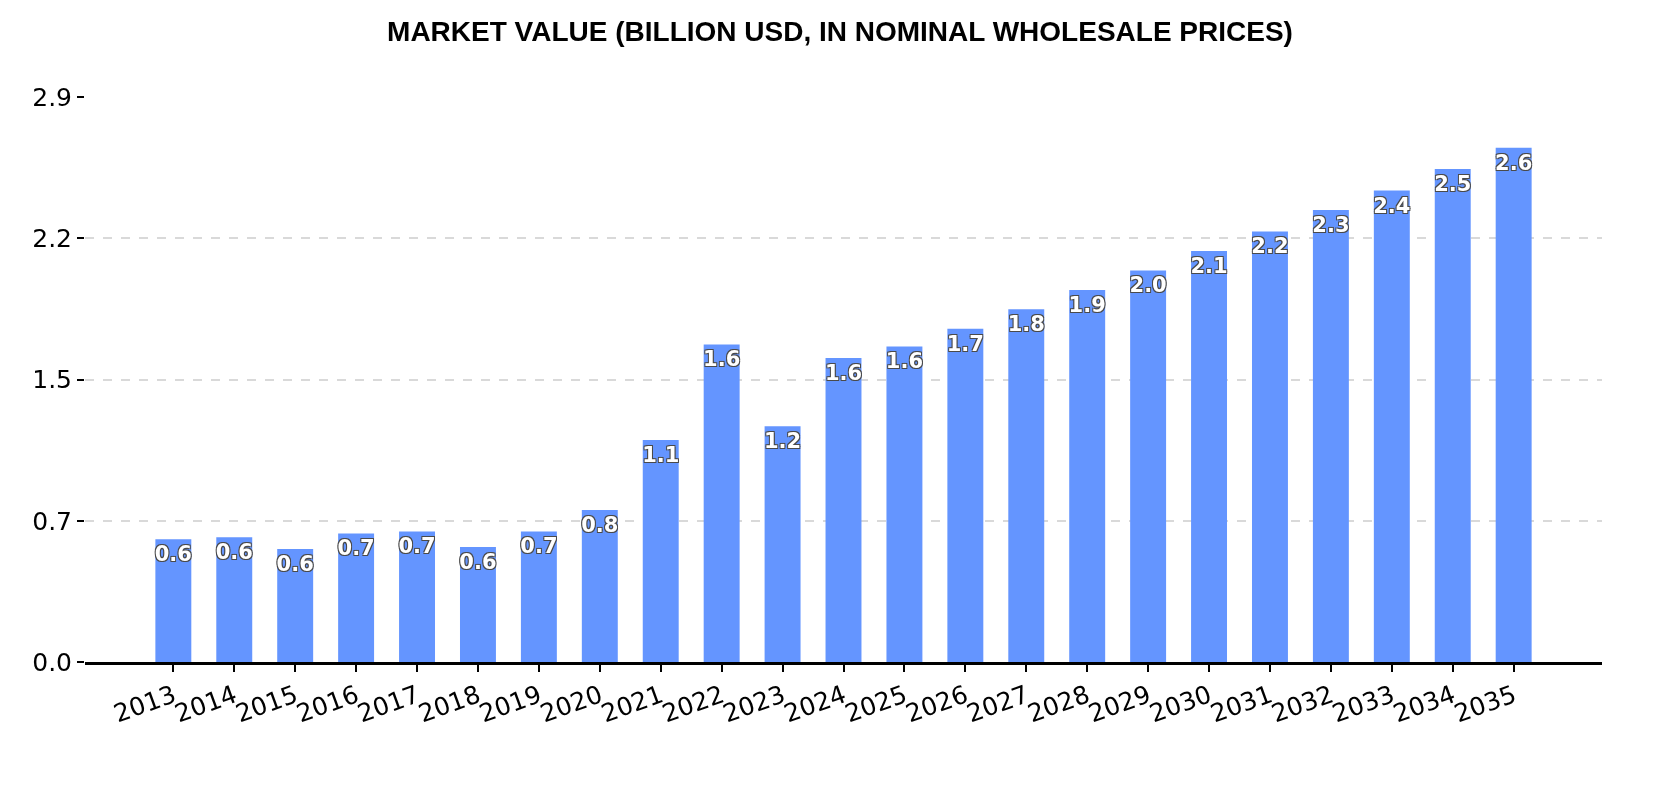  Describe the element at coordinates (52, 380) in the screenshot. I see `y-tick-label: 1.5` at that location.